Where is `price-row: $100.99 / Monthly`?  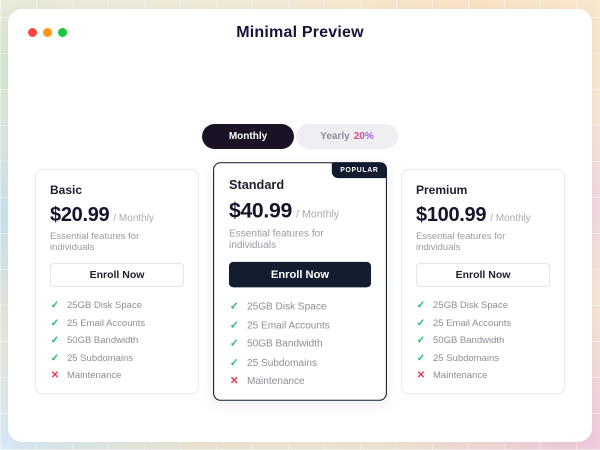 price-row: $100.99 / Monthly is located at coordinates (483, 215).